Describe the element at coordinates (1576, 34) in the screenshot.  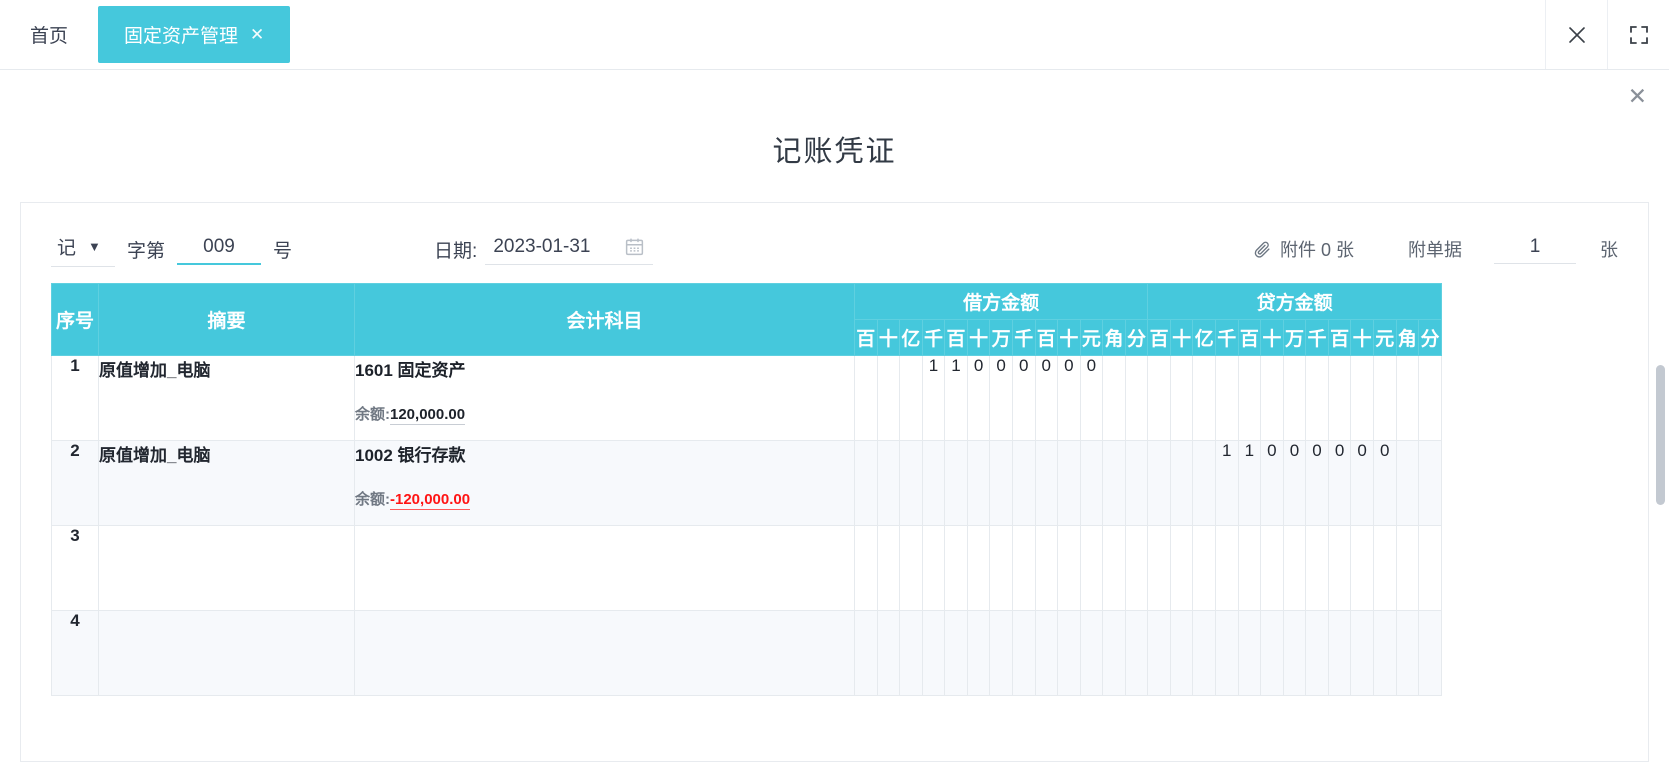
I see `close-icon` at that location.